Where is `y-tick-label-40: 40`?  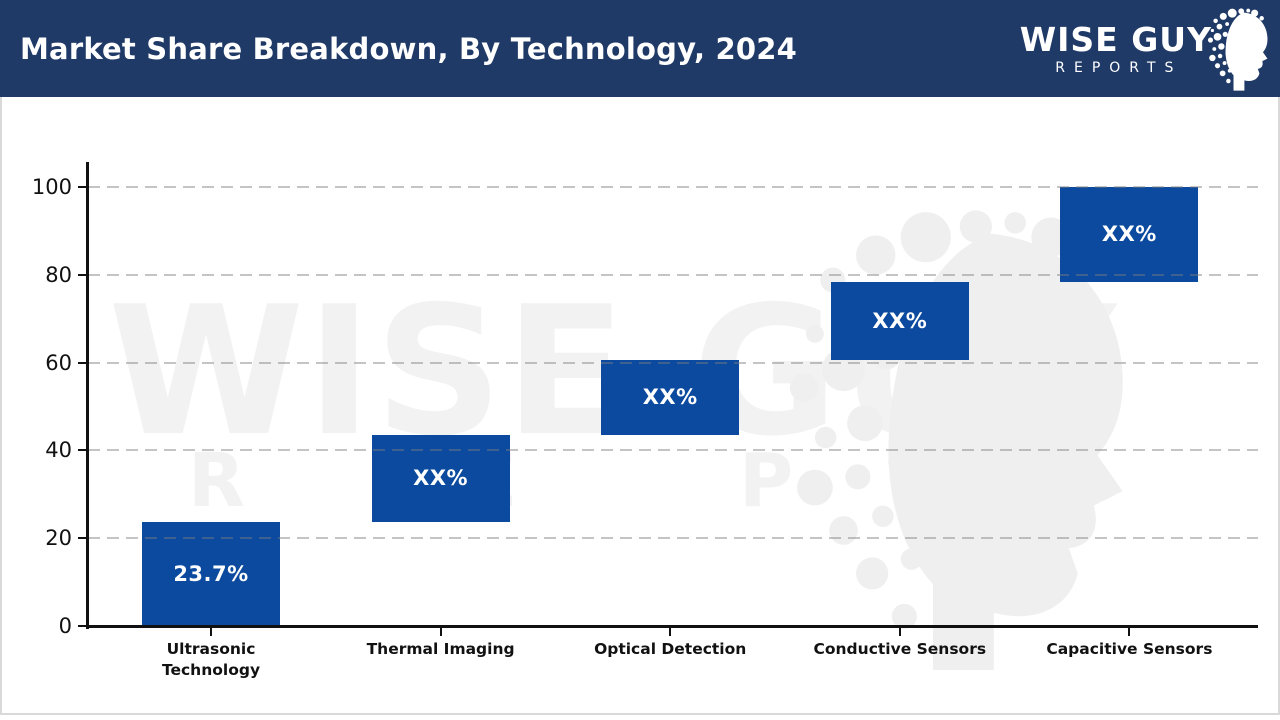
y-tick-label-40: 40 is located at coordinates (58, 450).